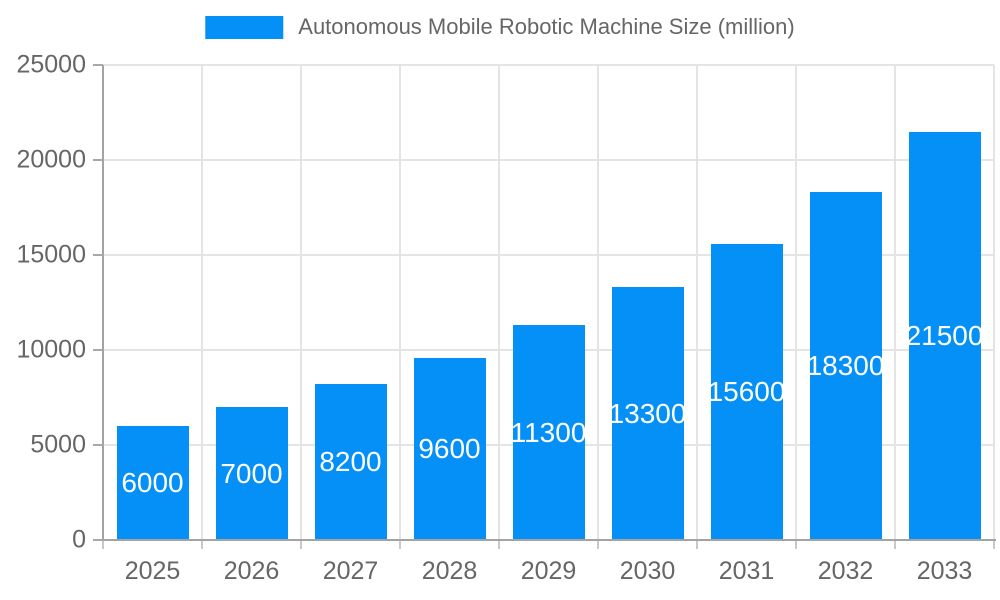  I want to click on x-axis-label: 2026, so click(251, 571).